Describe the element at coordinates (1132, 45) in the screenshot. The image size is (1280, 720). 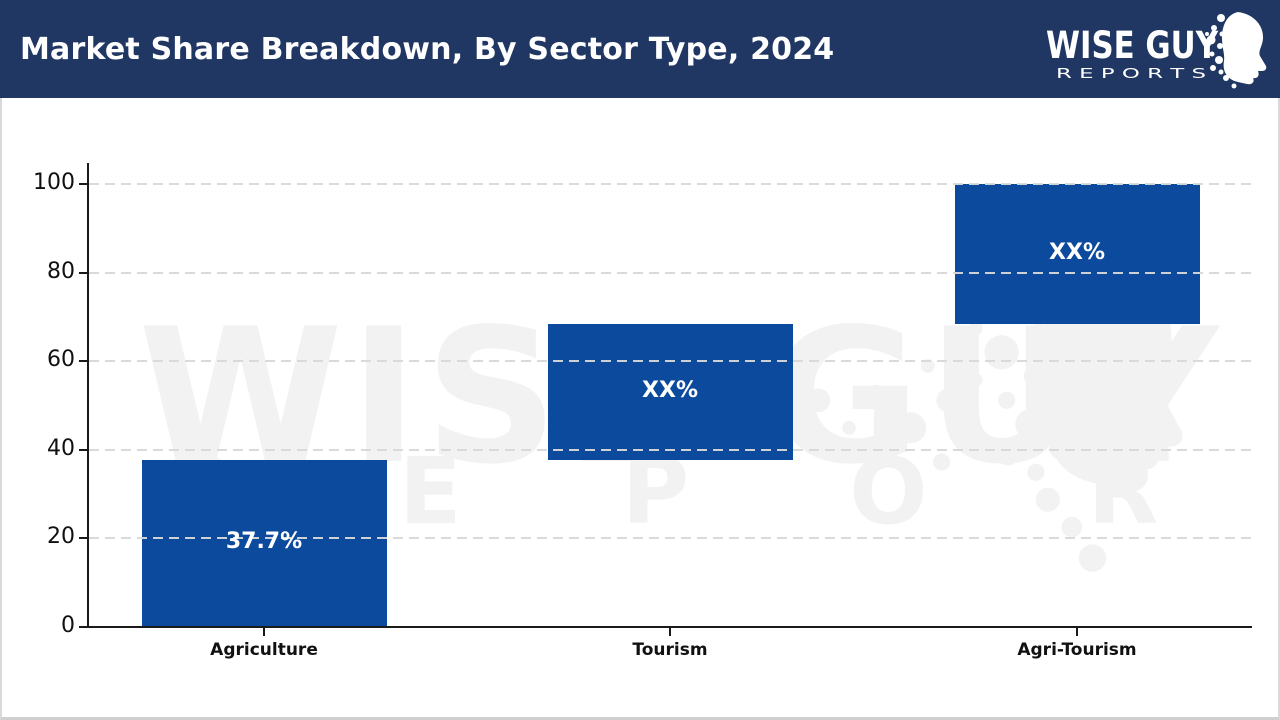
I see `logo-text-line1: WISE GUY` at that location.